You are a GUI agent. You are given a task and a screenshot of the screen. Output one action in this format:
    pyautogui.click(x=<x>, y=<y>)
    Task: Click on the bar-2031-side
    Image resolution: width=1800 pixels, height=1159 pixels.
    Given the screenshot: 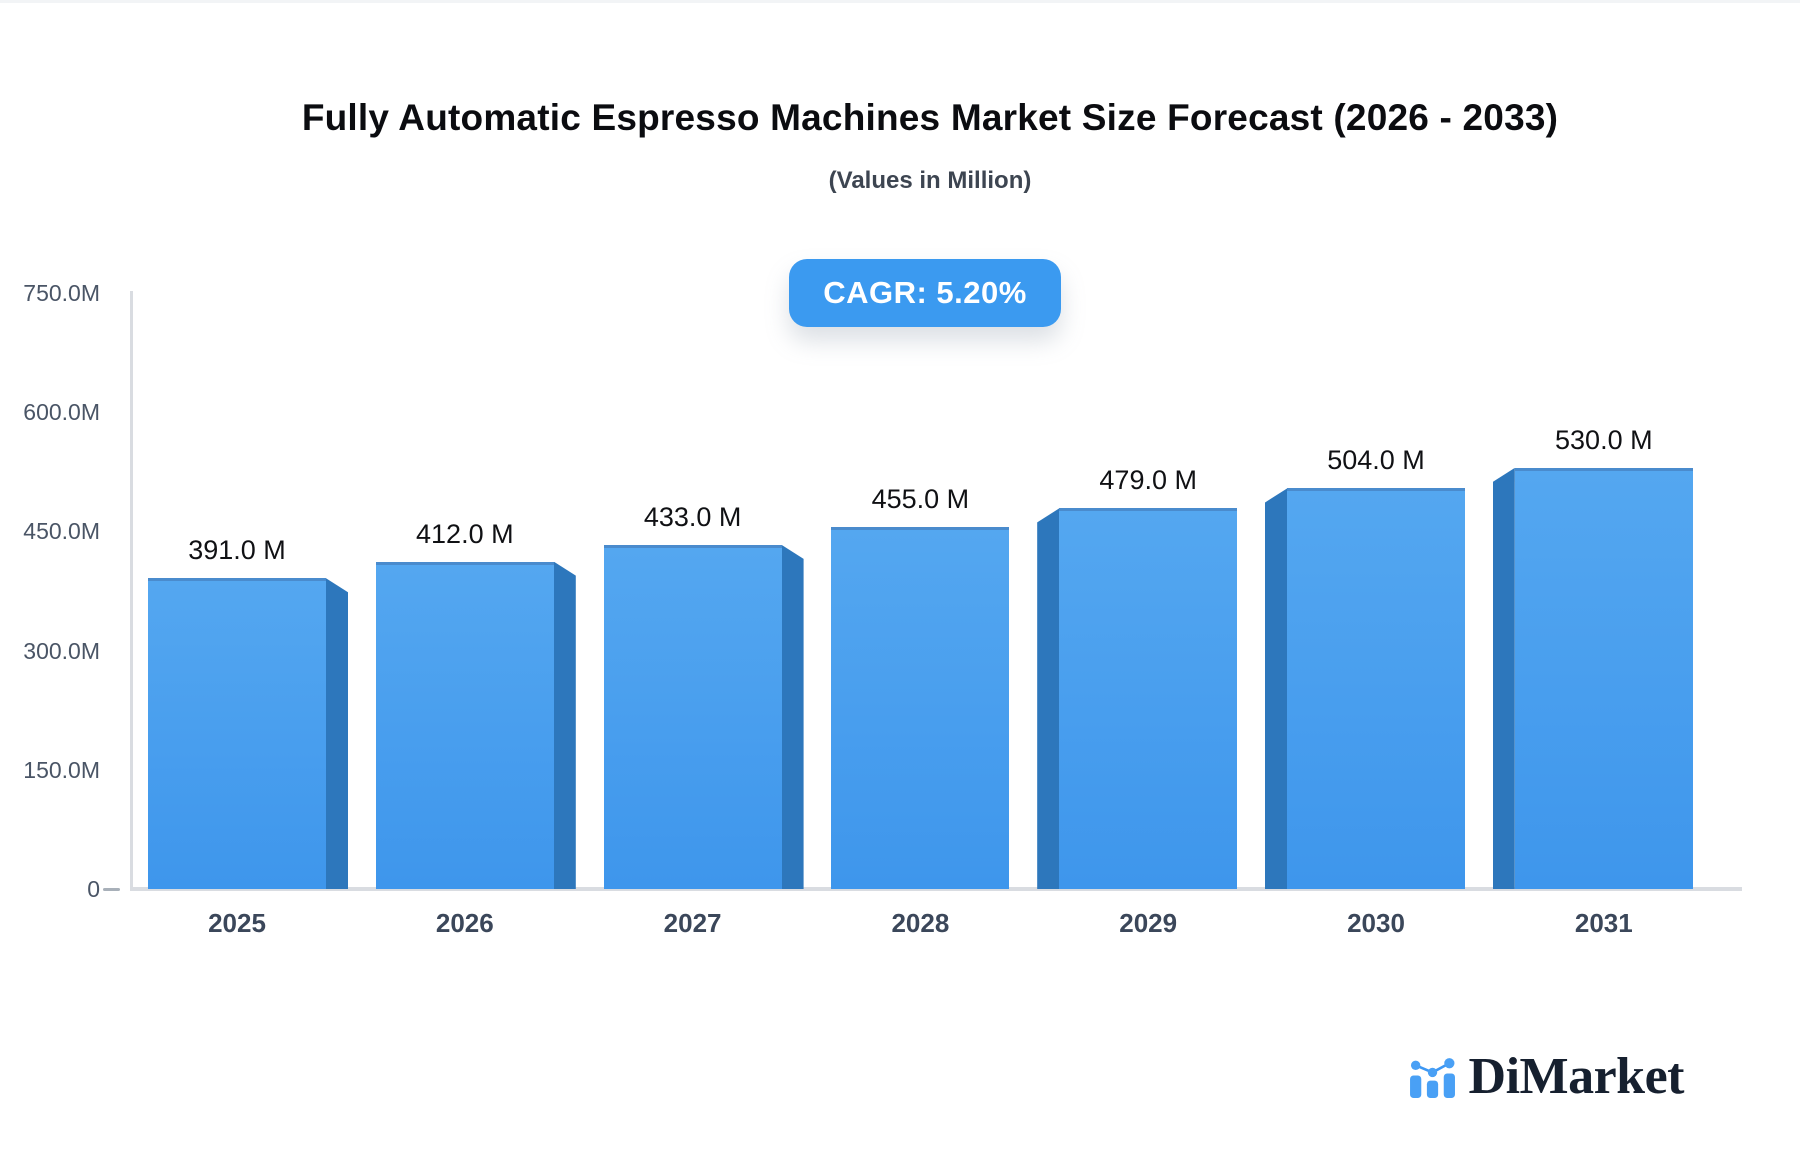 What is the action you would take?
    pyautogui.click(x=1503, y=678)
    